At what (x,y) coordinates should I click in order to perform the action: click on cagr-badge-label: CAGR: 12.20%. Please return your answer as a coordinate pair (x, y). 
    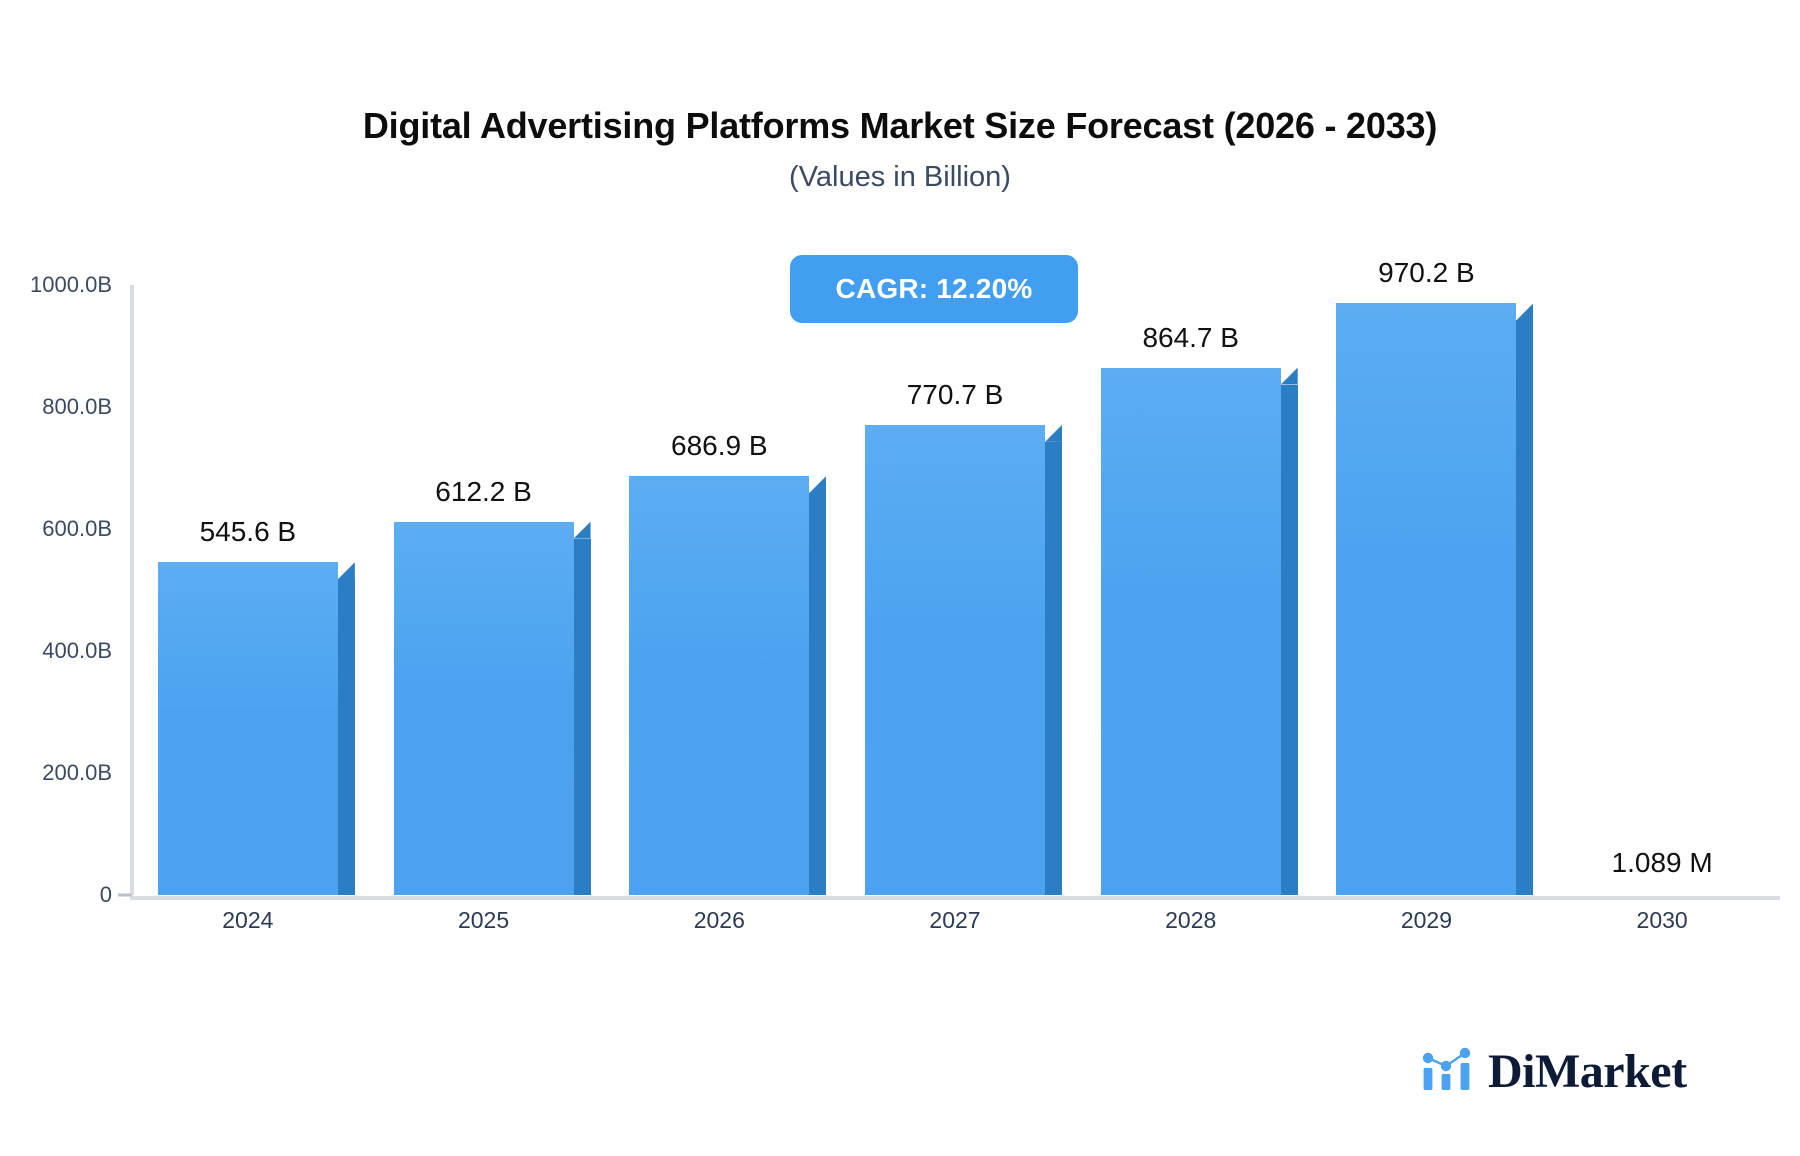
    Looking at the image, I should click on (934, 288).